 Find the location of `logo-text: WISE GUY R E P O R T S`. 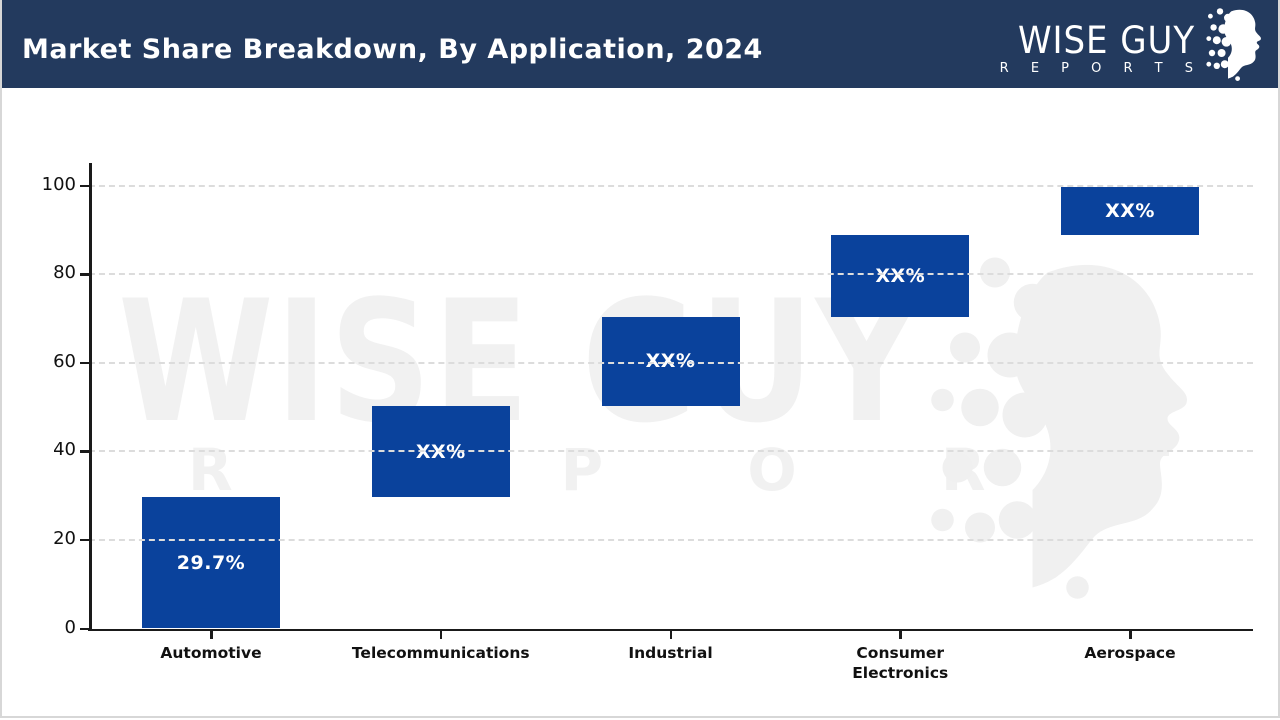

logo-text: WISE GUY R E P O R T S is located at coordinates (1098, 49).